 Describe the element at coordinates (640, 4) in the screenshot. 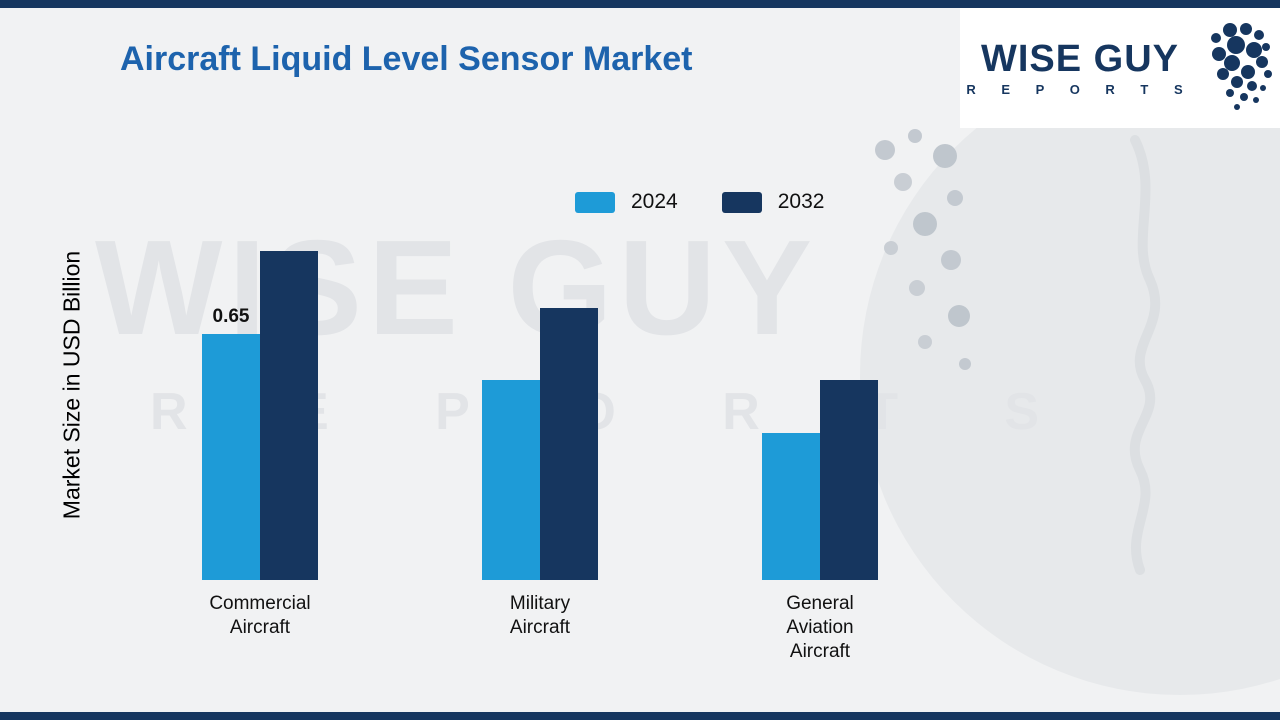

I see `top-border-strip` at that location.